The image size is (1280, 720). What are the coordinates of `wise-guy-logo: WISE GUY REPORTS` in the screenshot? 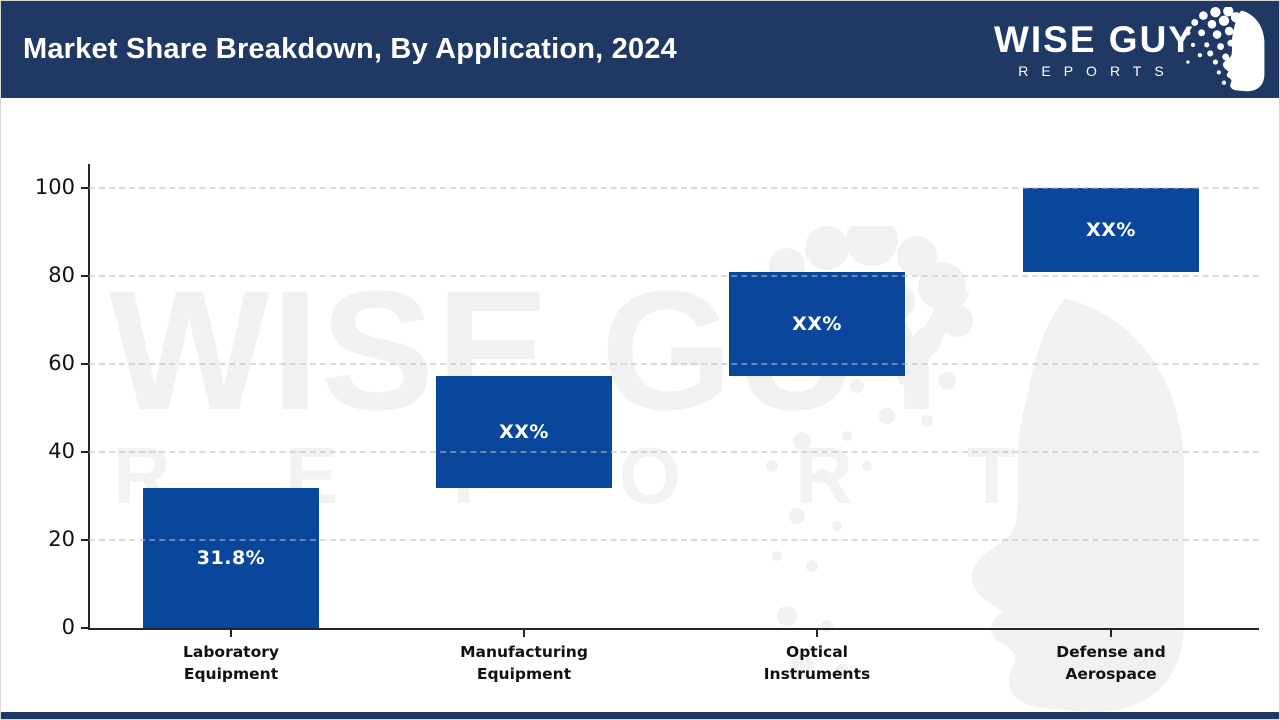 It's located at (1130, 49).